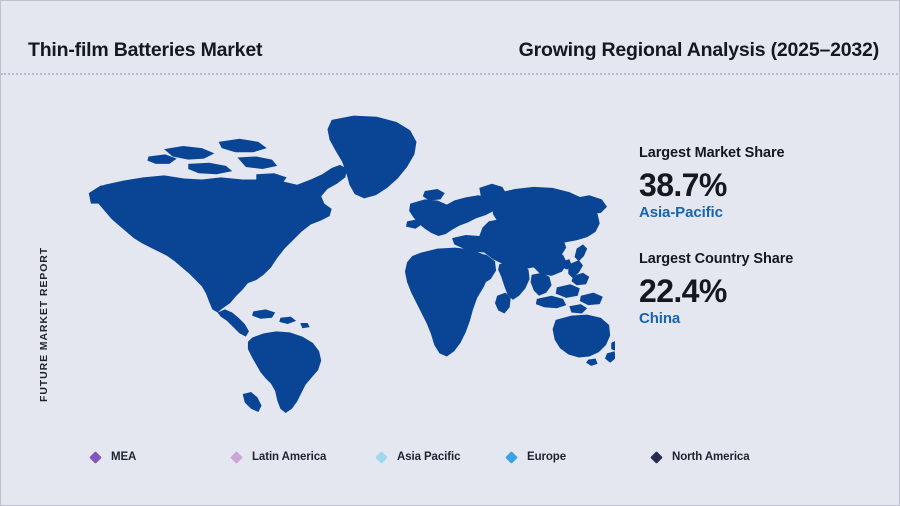 The width and height of the screenshot is (900, 506). What do you see at coordinates (44, 324) in the screenshot?
I see `brand-watermark-label: FUTURE MARKET REPORT` at bounding box center [44, 324].